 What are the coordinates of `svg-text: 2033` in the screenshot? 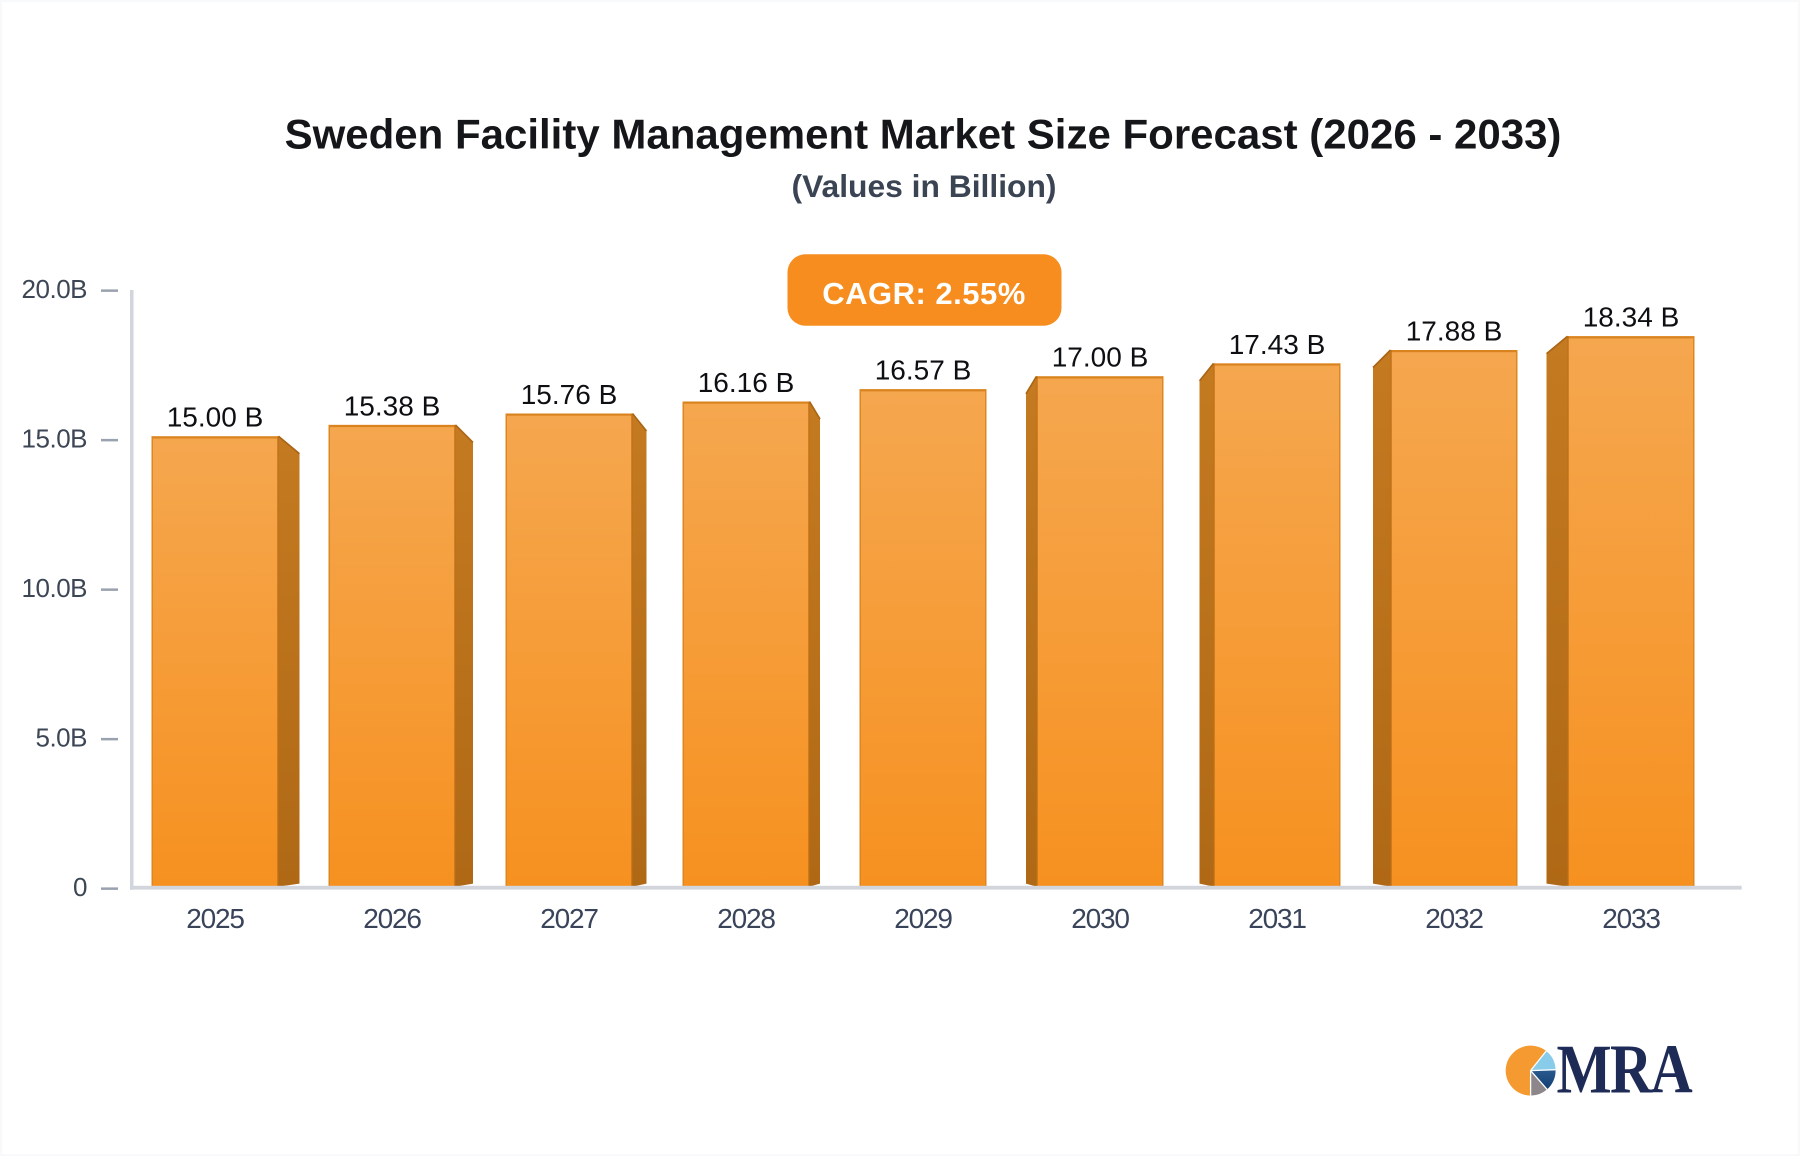 It's located at (1631, 918).